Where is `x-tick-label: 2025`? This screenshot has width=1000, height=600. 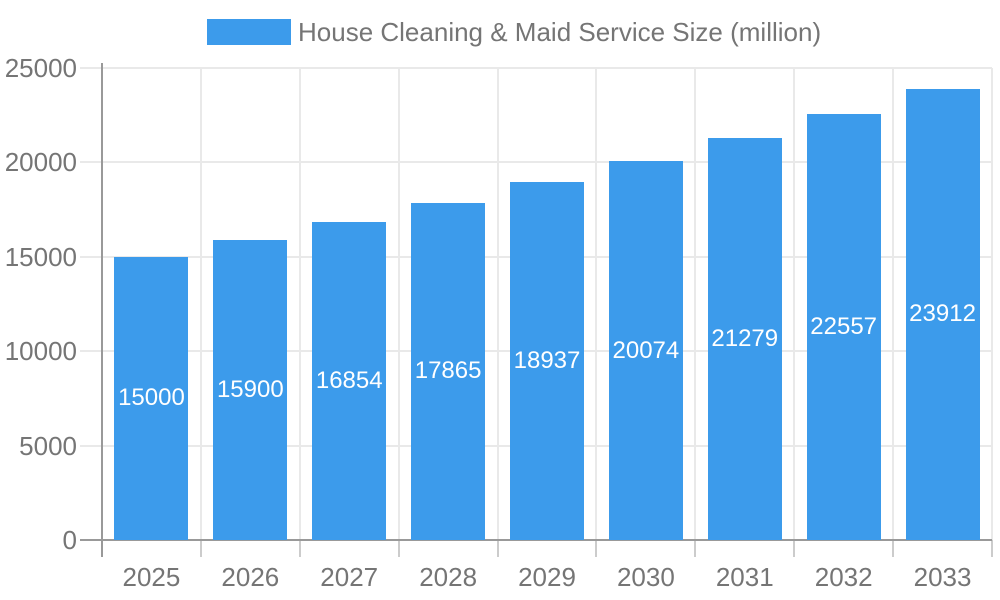
x-tick-label: 2025 is located at coordinates (151, 577).